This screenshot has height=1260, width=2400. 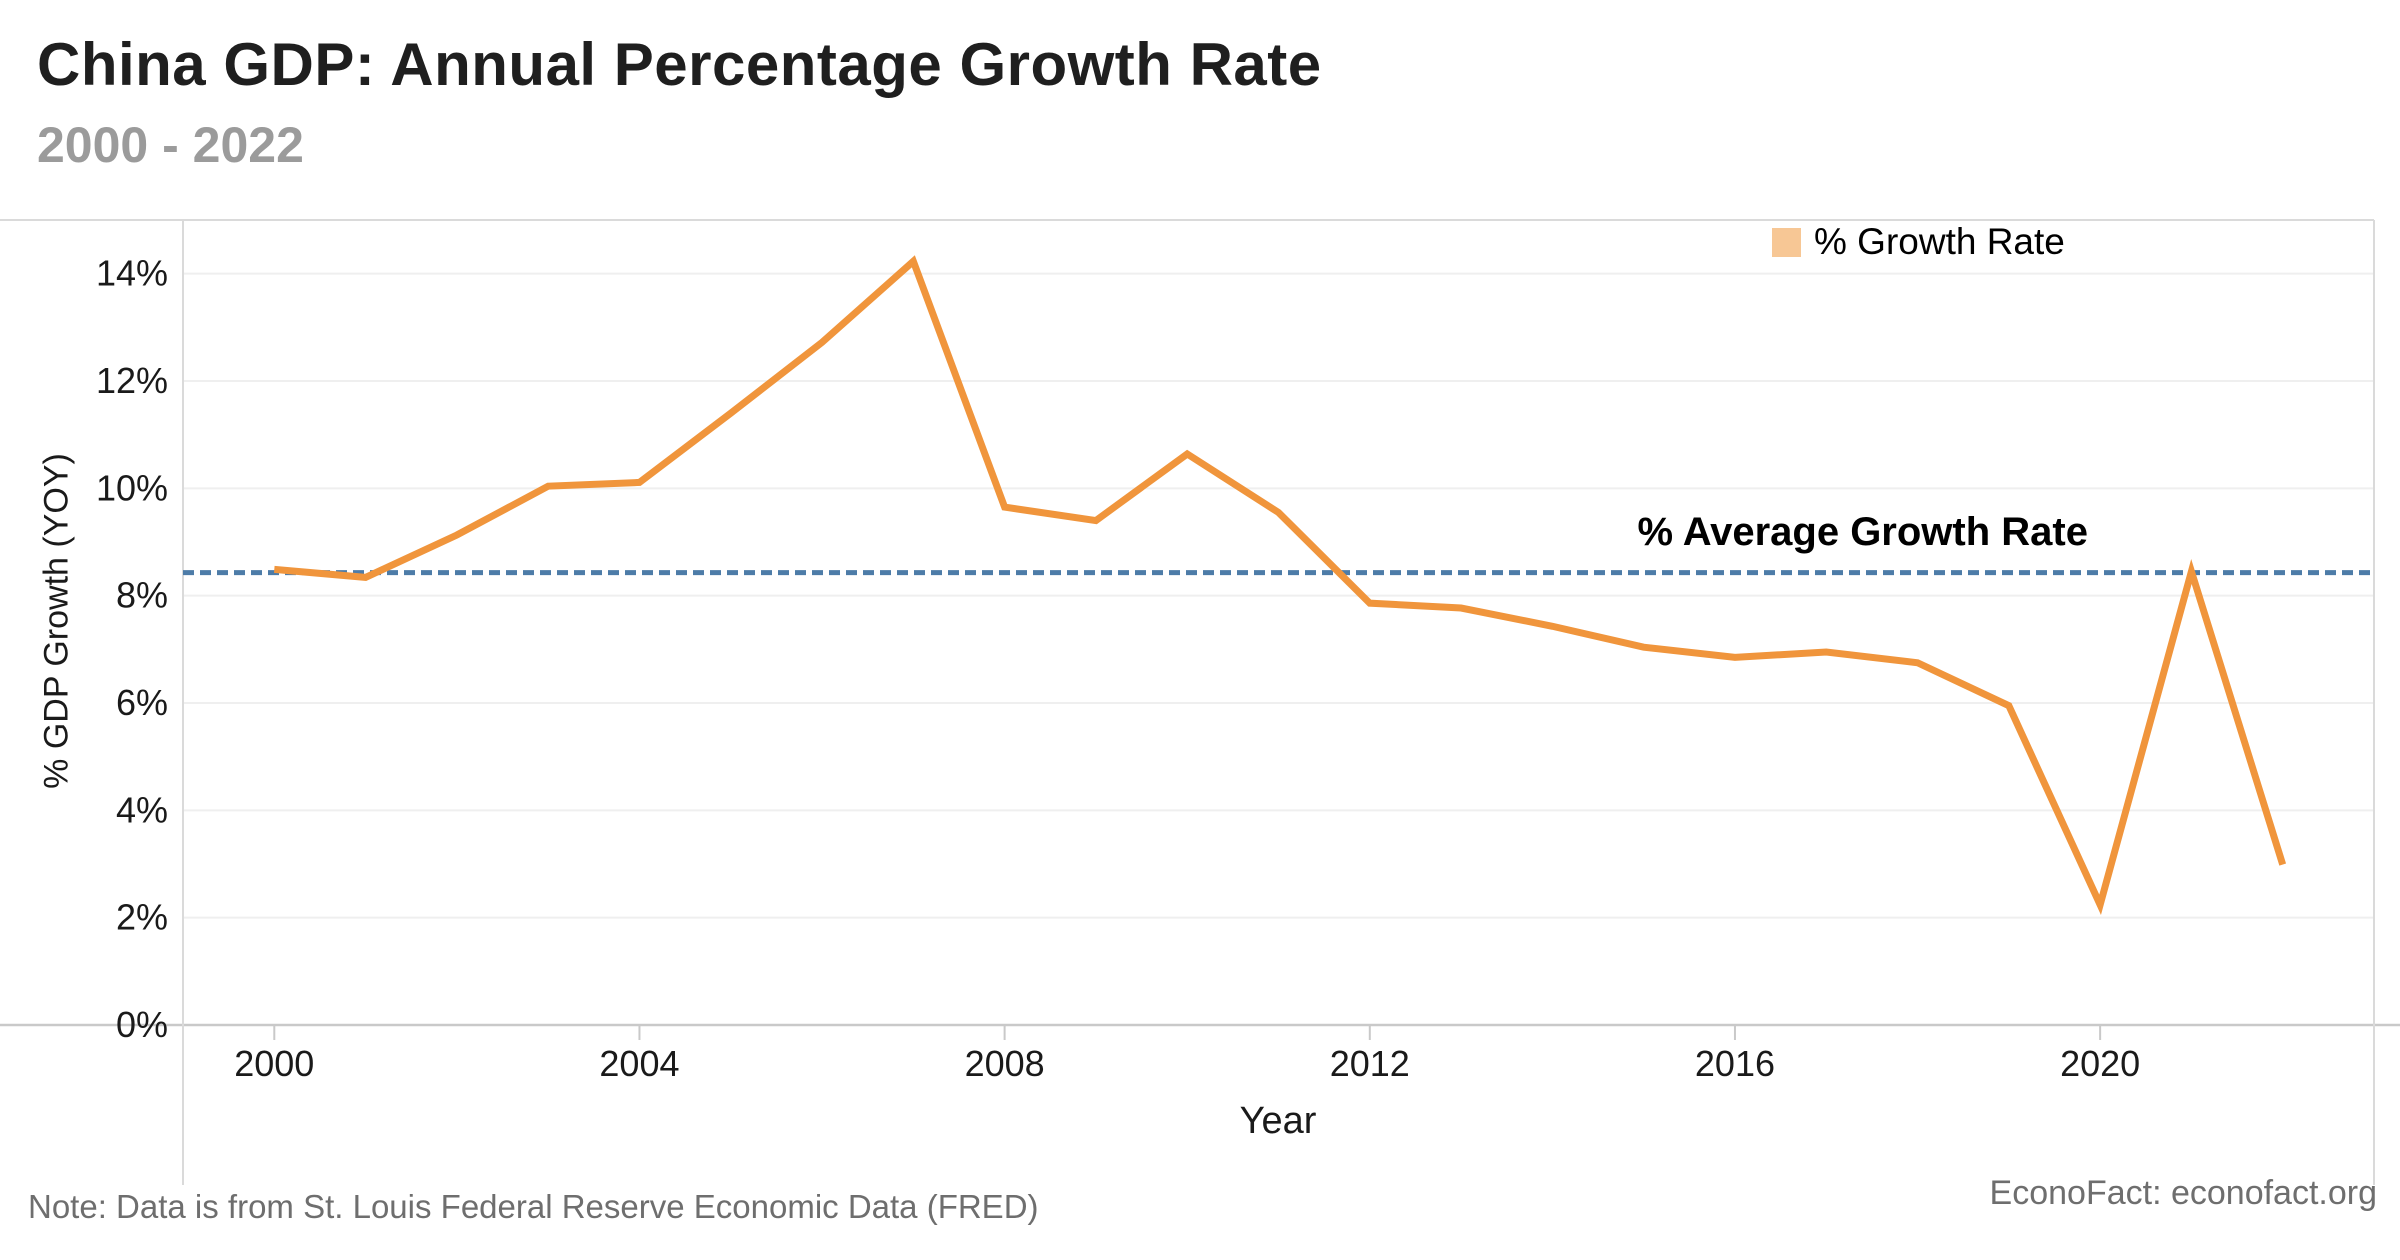 What do you see at coordinates (1863, 532) in the screenshot?
I see `average-growth-rate-label: % Average Growth Rate` at bounding box center [1863, 532].